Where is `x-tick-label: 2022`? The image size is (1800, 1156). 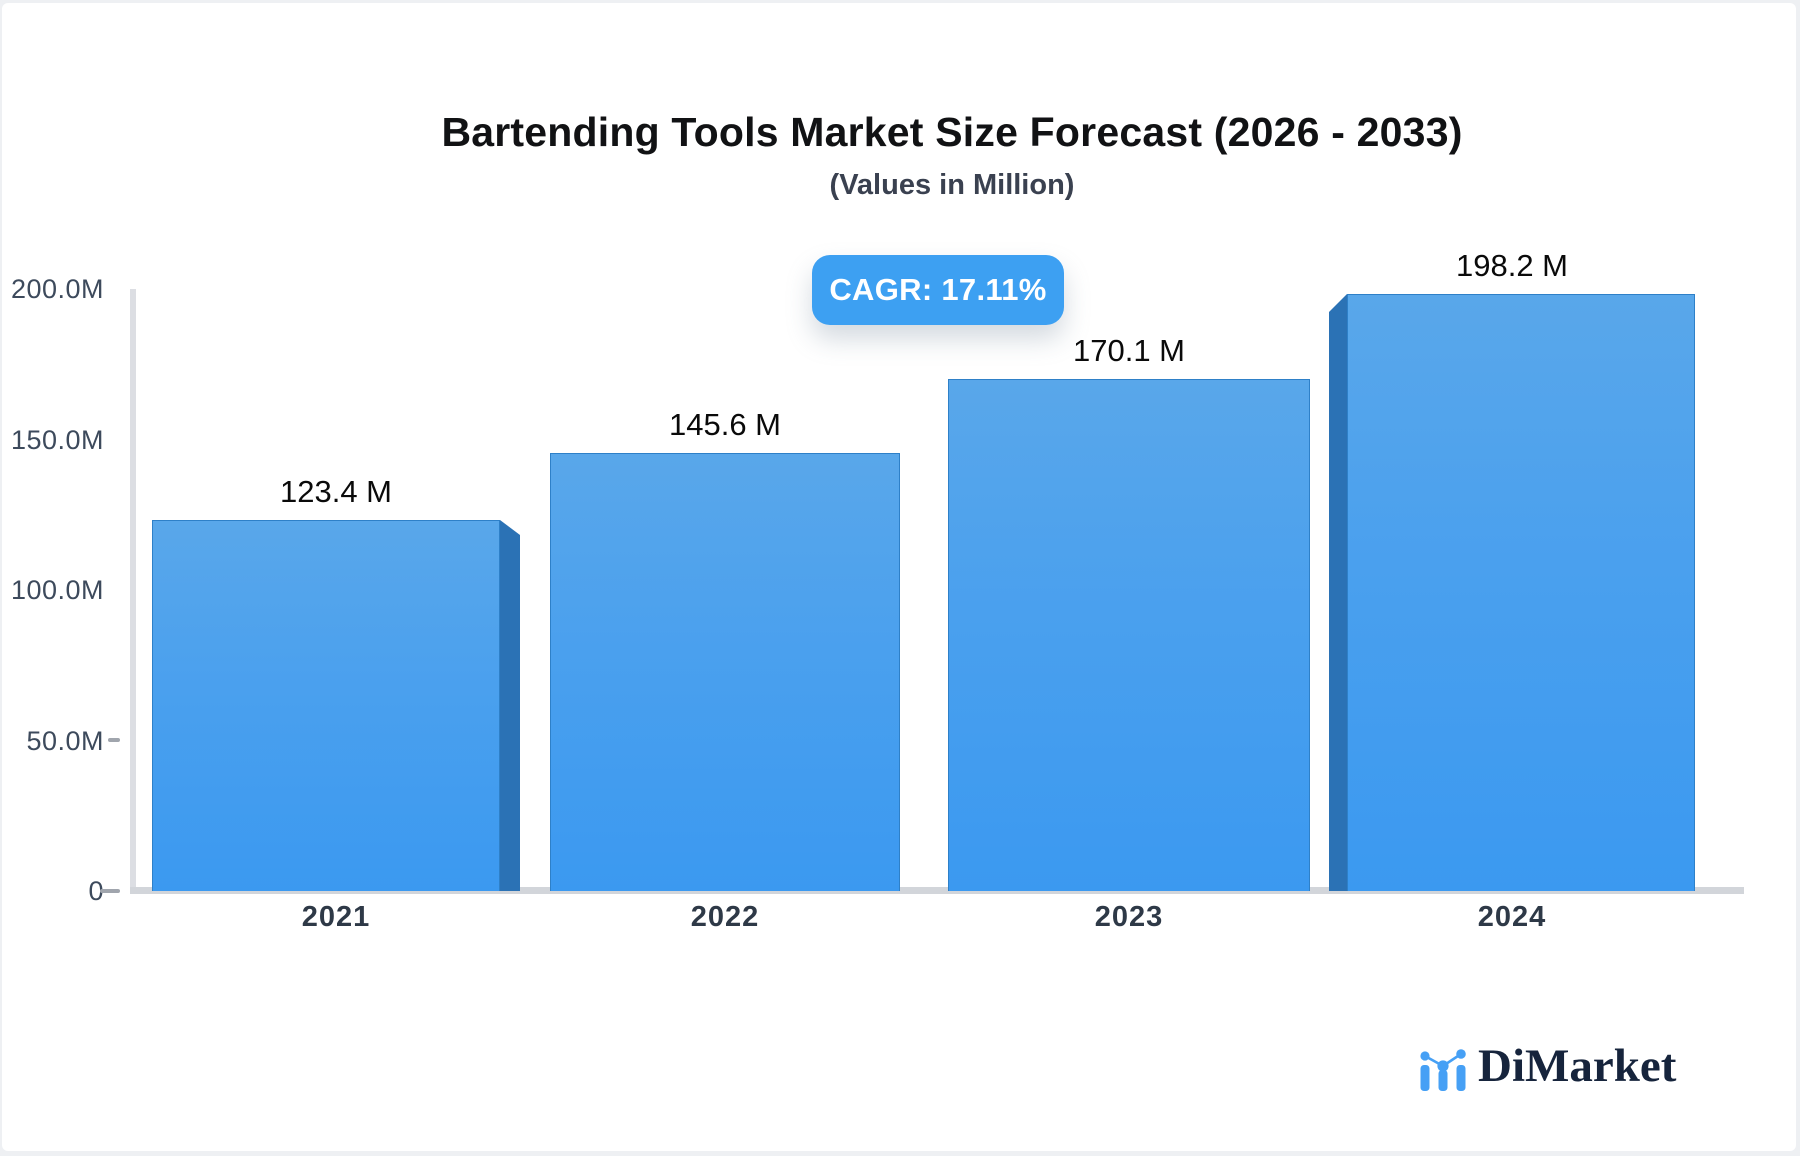
x-tick-label: 2022 is located at coordinates (725, 917).